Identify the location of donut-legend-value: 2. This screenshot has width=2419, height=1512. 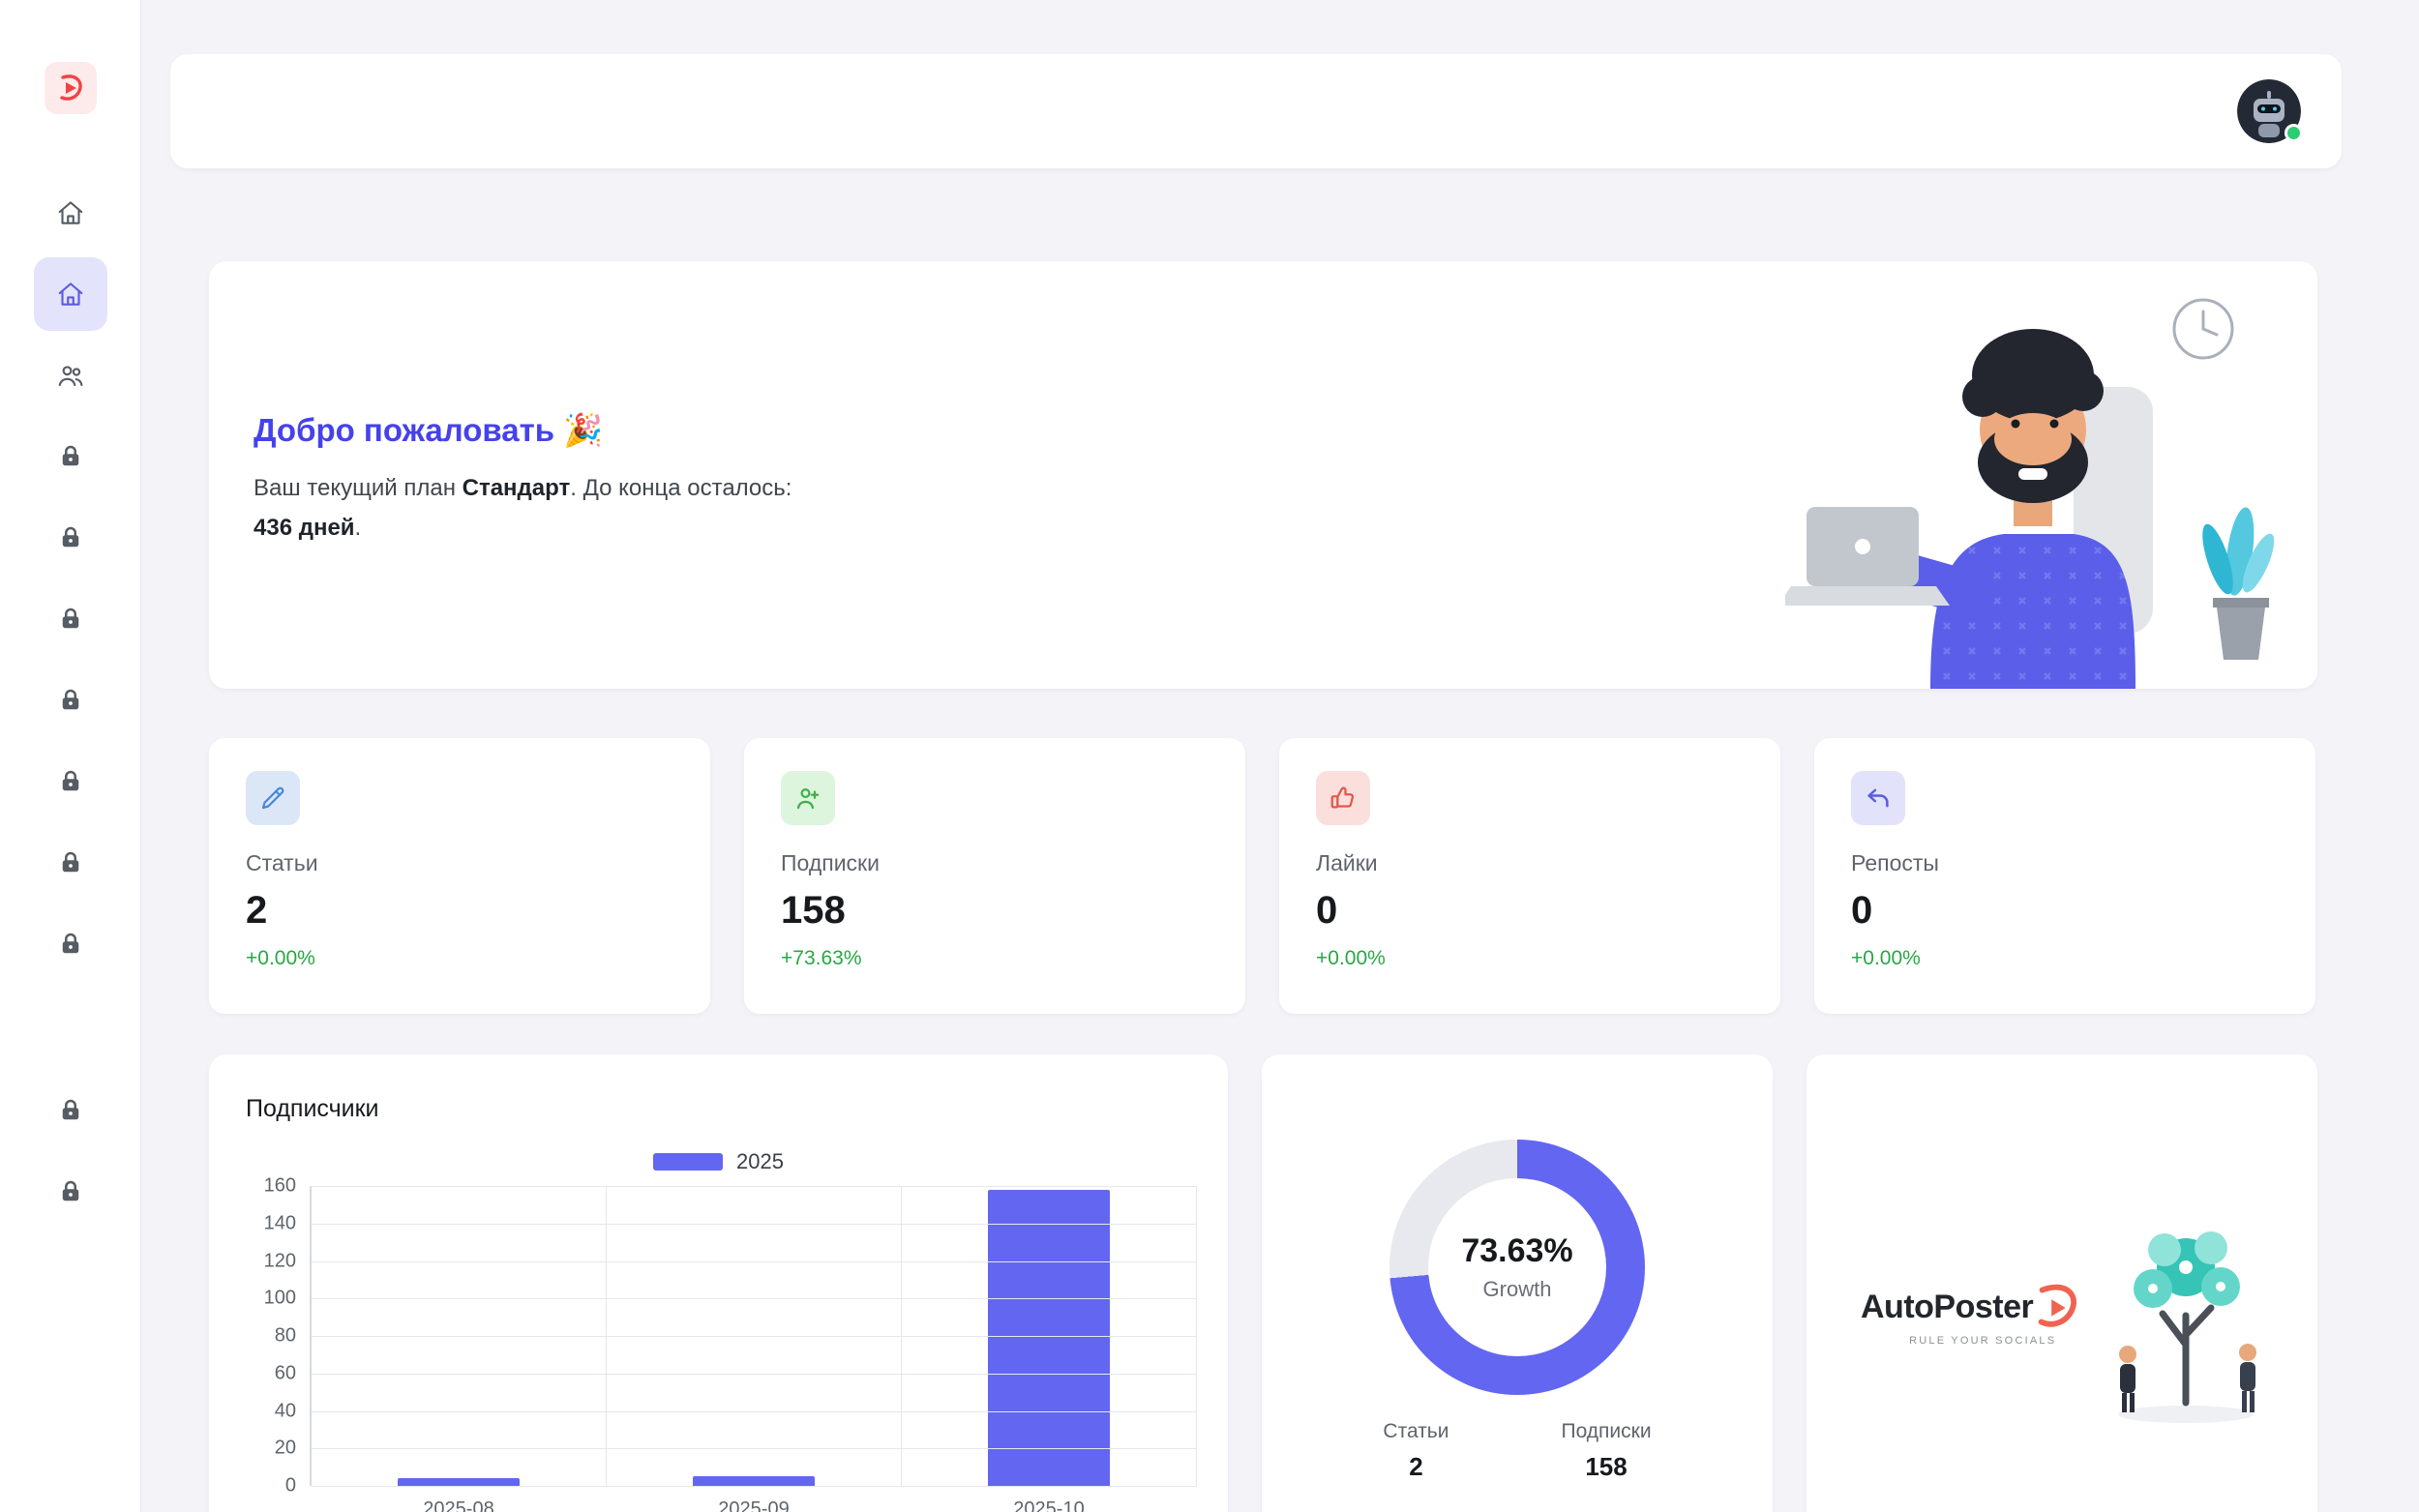
(1416, 1466).